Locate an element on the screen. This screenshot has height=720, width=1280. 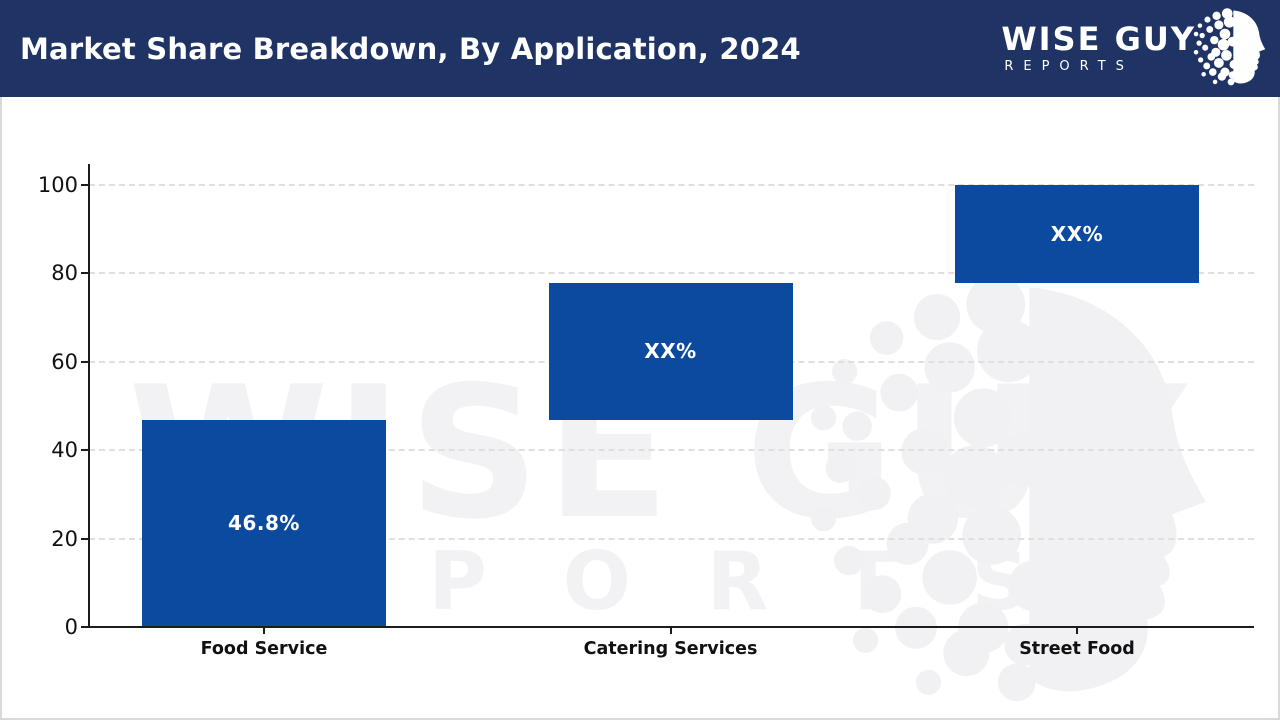
wiseguy-logo: WISE GUY REPORTS is located at coordinates (1133, 48).